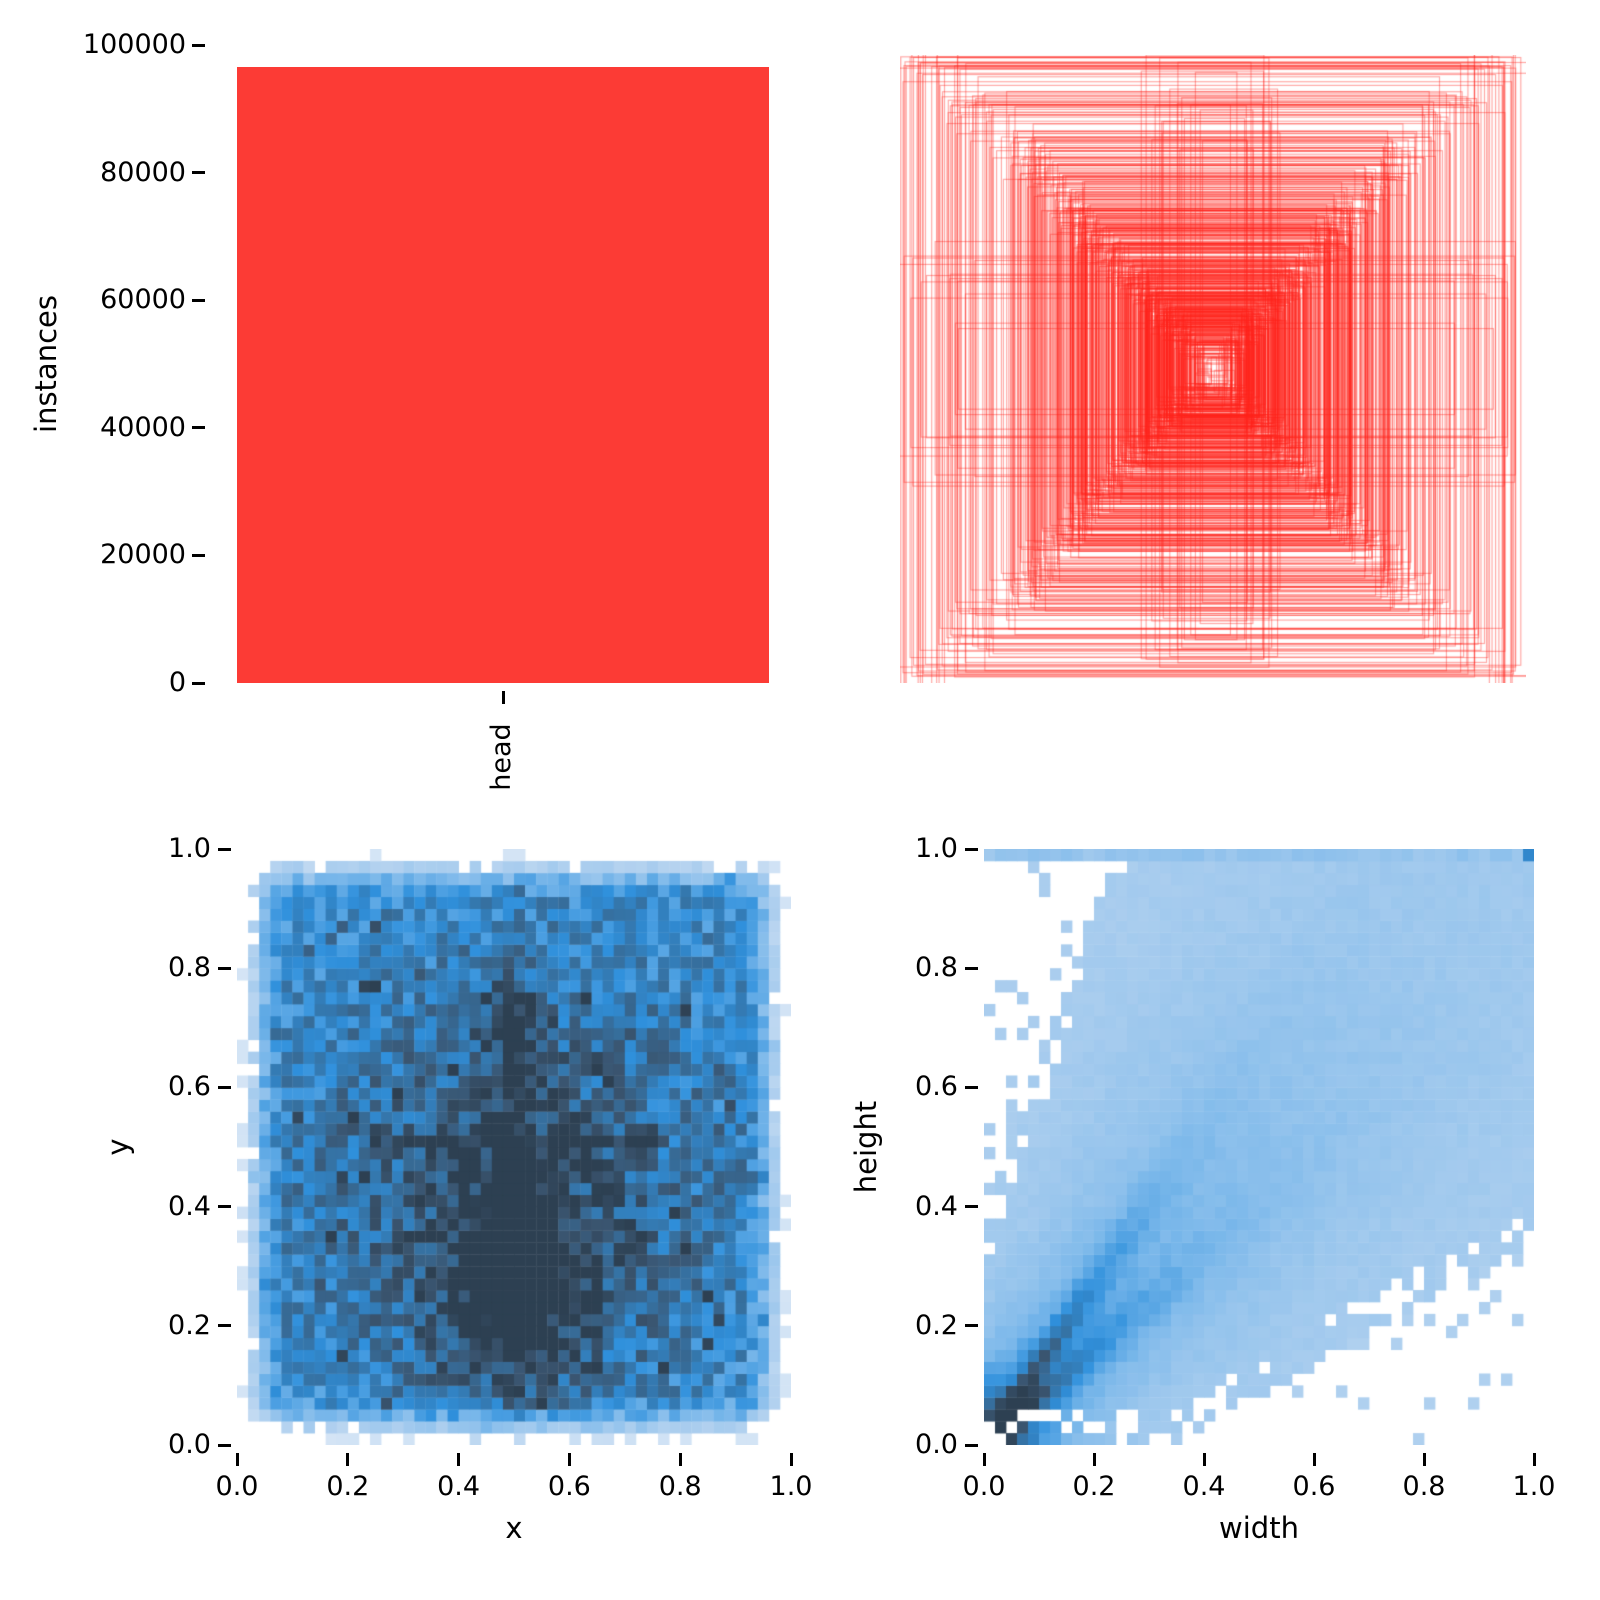 The height and width of the screenshot is (1600, 1600). I want to click on wh-heatmap-canvas, so click(1259, 1147).